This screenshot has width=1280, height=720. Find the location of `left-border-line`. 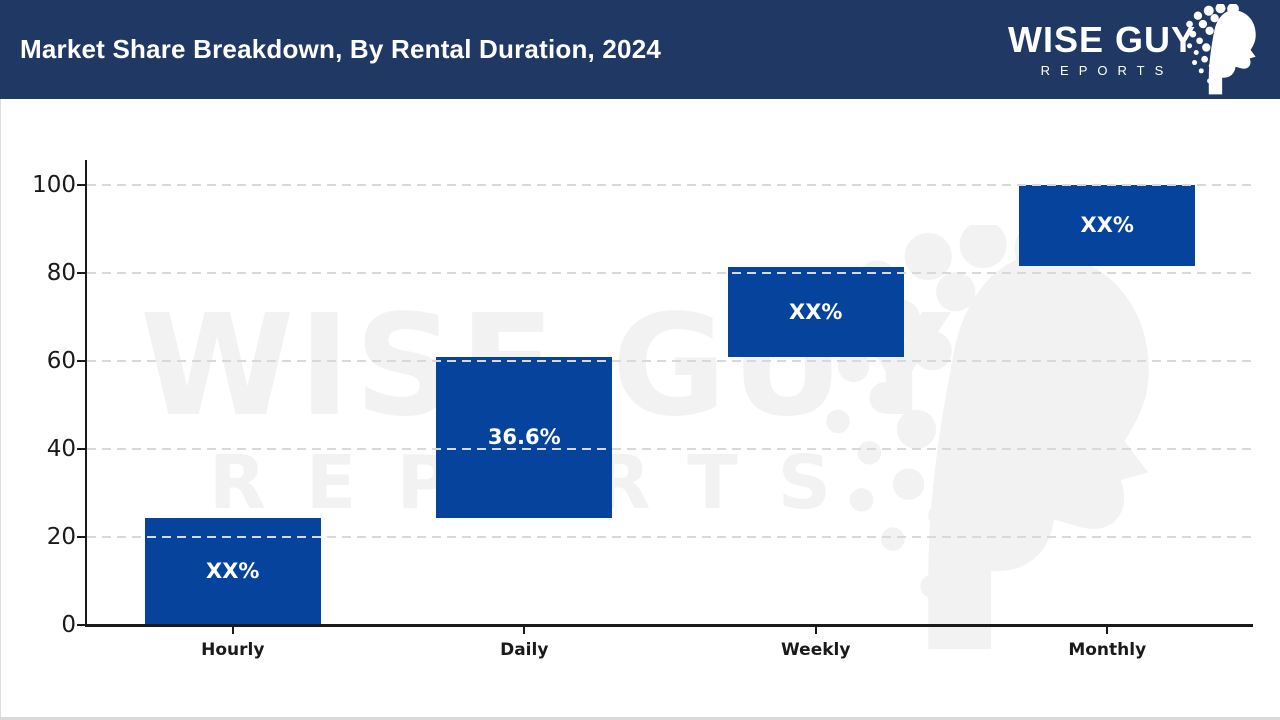

left-border-line is located at coordinates (0, 408).